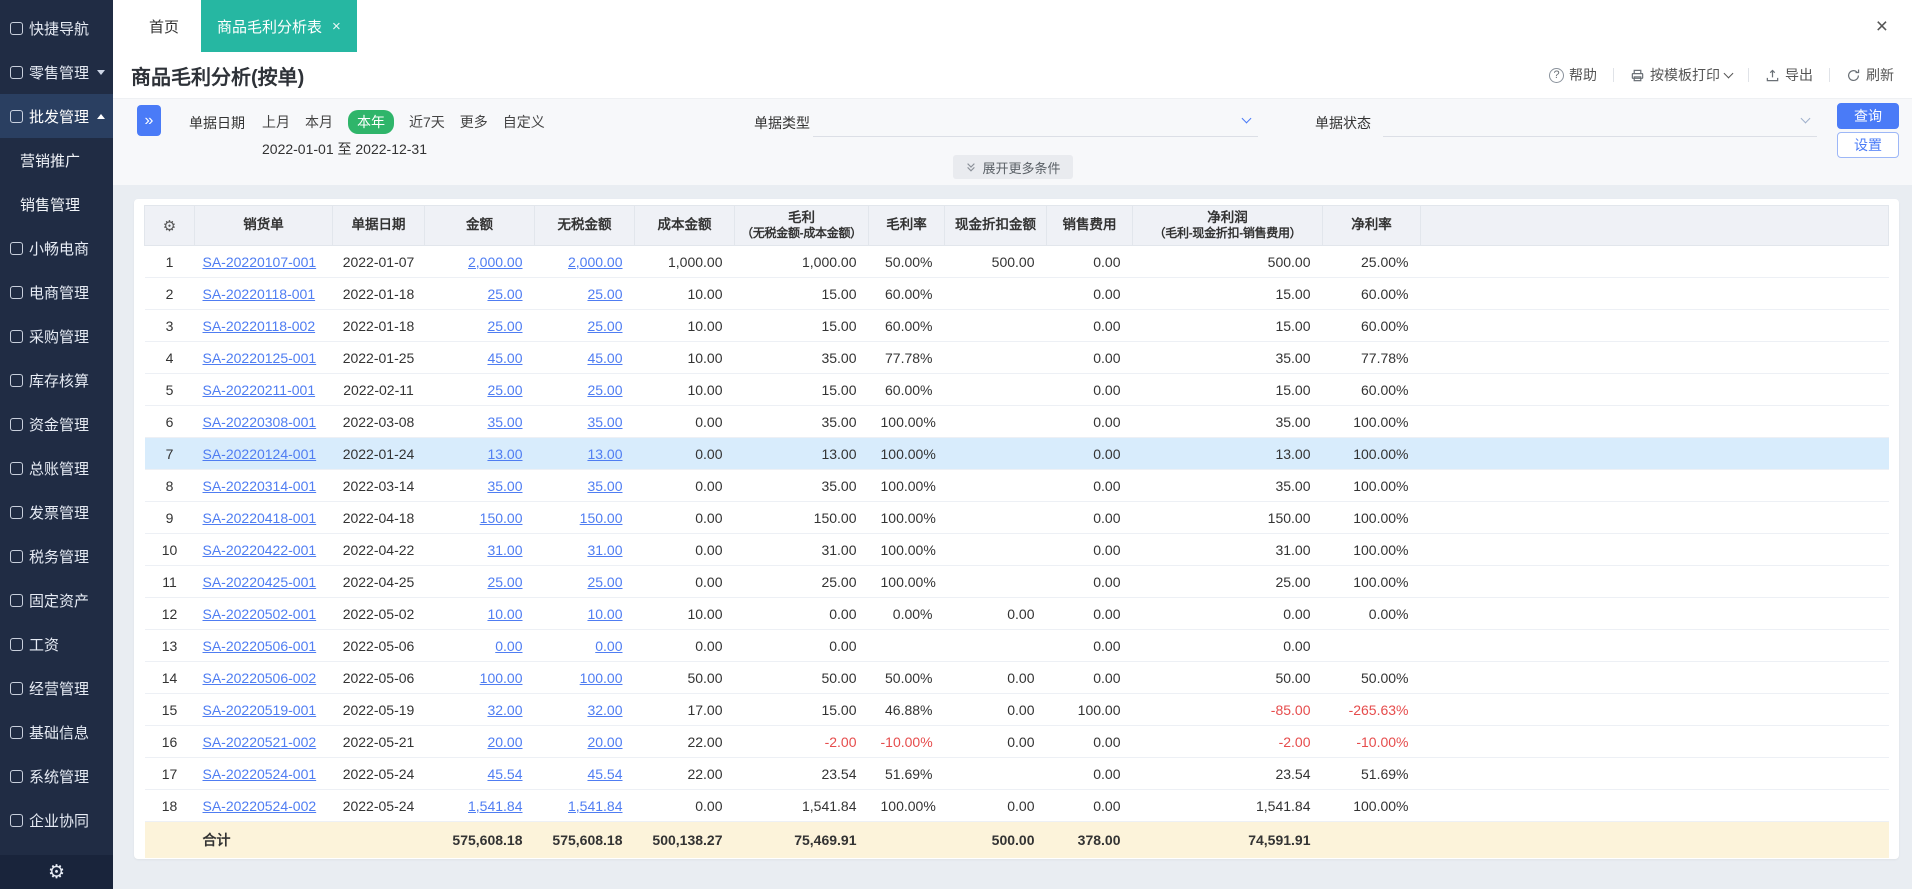  Describe the element at coordinates (259, 709) in the screenshot. I see `order-link: SA-20220519-001` at that location.